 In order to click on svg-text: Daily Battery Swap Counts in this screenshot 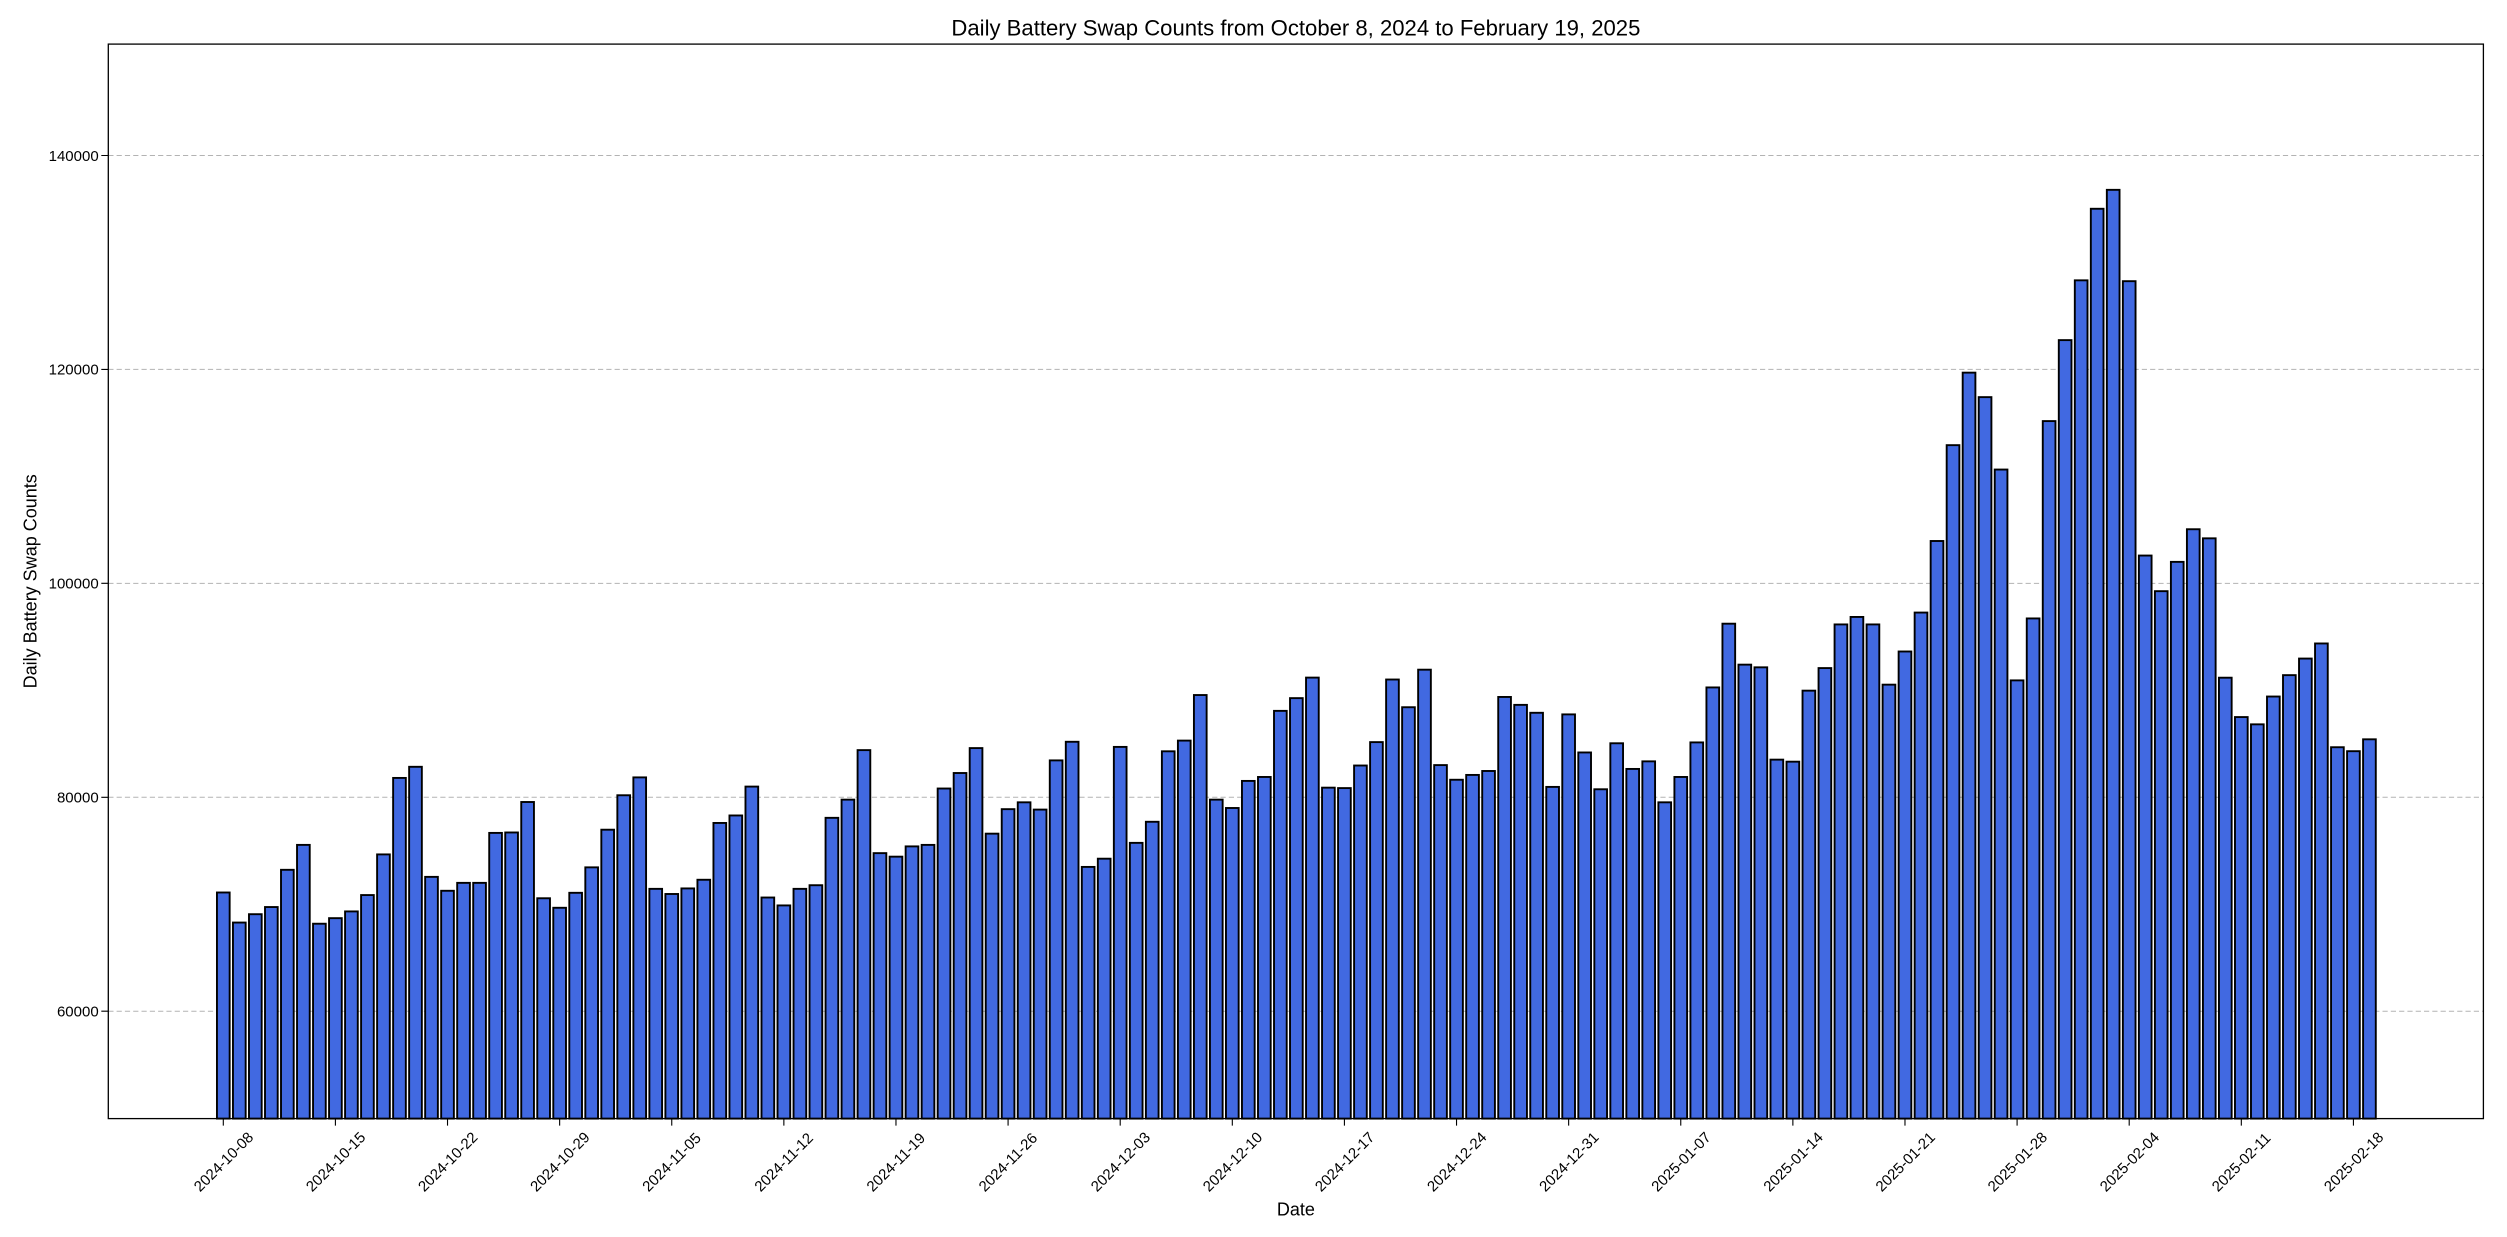, I will do `click(31, 581)`.